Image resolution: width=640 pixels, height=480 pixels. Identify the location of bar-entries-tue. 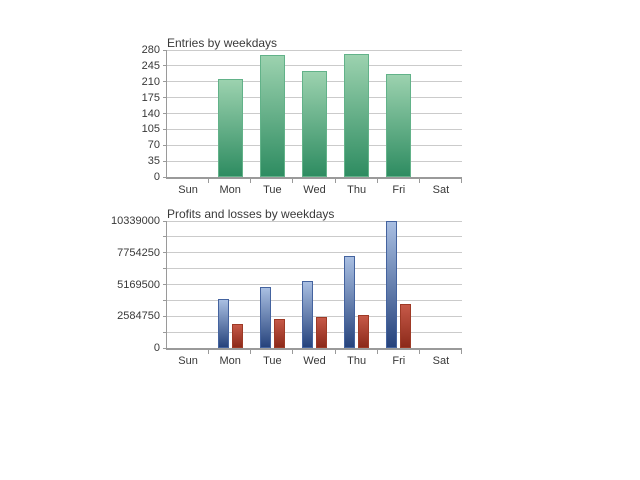
(272, 116).